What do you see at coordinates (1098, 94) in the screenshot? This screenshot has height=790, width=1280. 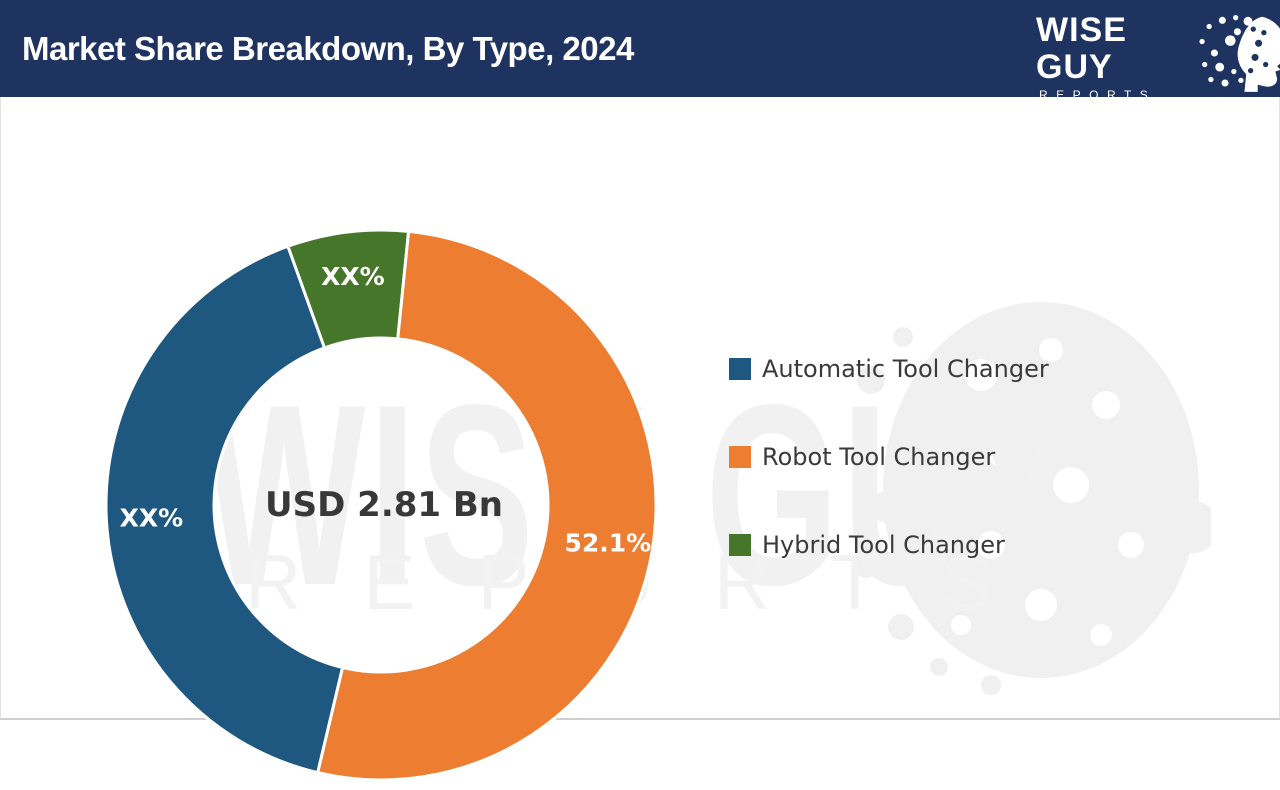 I see `logo-wordmark-line2: REPORTS` at bounding box center [1098, 94].